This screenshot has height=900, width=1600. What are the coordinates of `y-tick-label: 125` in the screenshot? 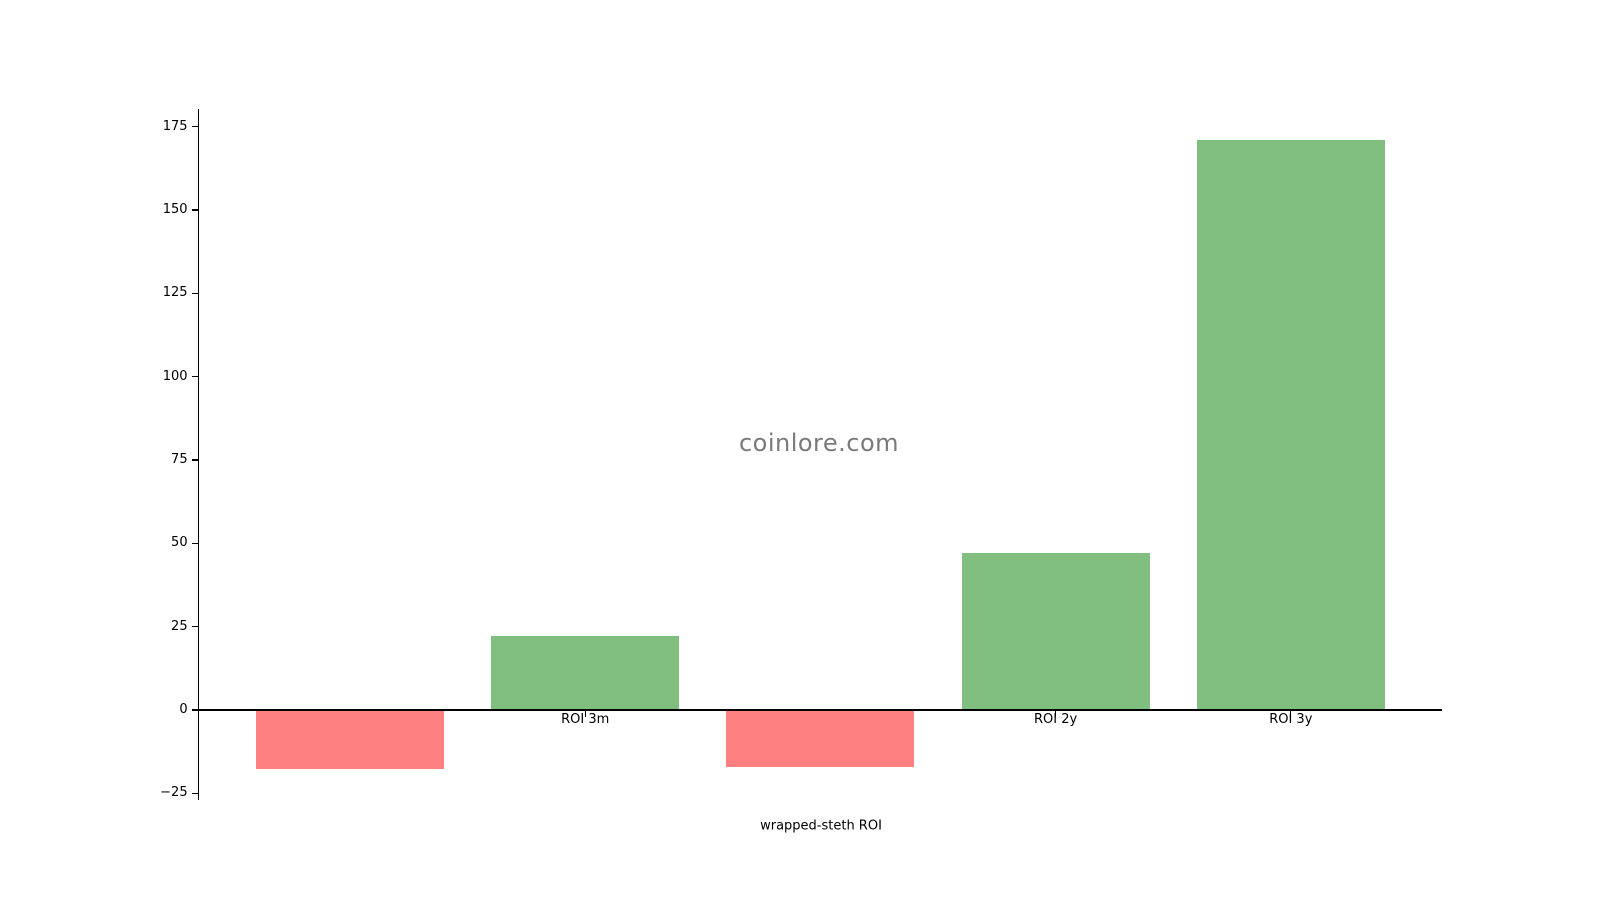 It's located at (175, 293).